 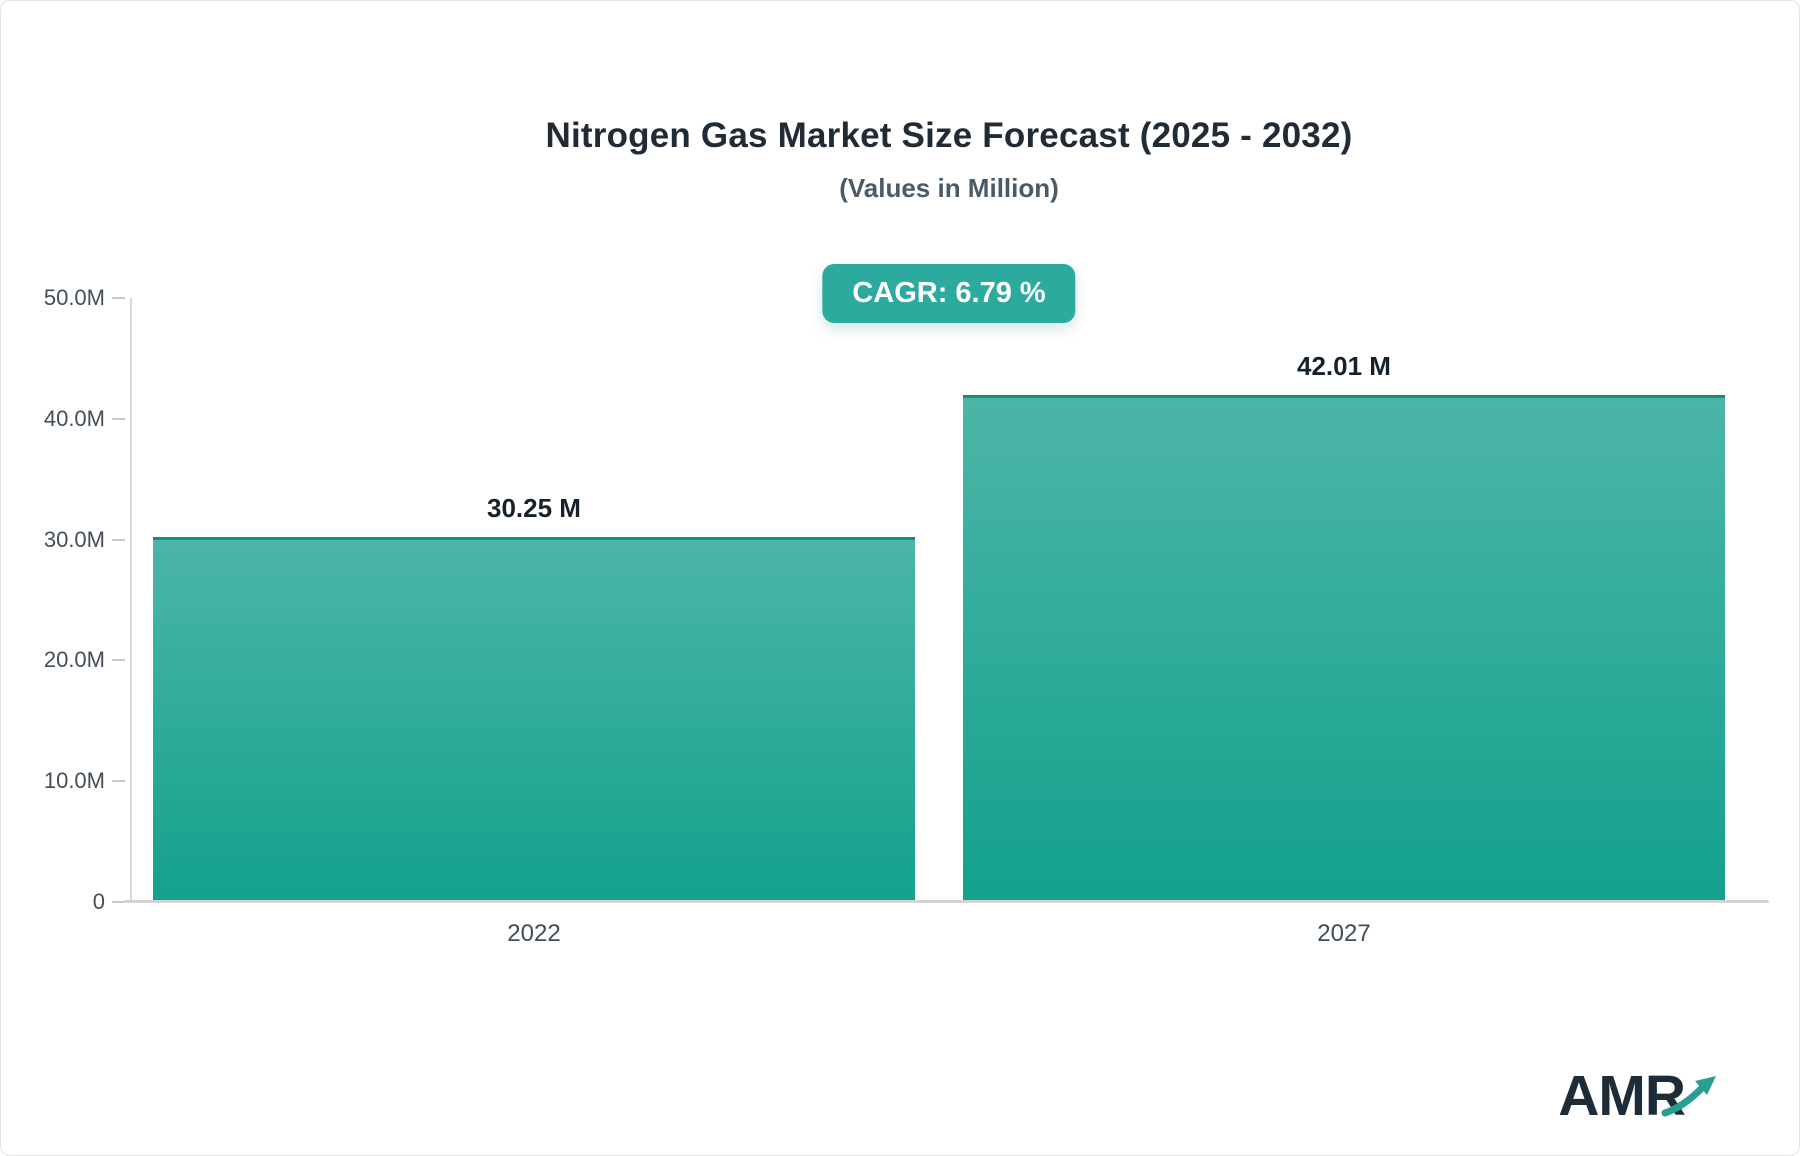 What do you see at coordinates (74, 660) in the screenshot?
I see `y-axis-tick-label: 20.0M` at bounding box center [74, 660].